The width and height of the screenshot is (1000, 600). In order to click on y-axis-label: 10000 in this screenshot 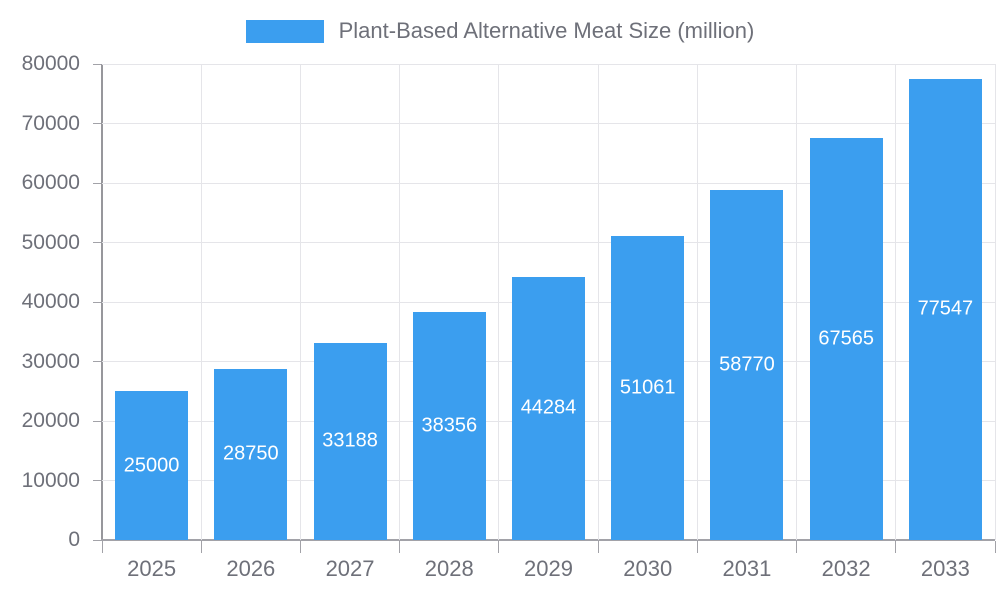, I will do `click(50, 480)`.